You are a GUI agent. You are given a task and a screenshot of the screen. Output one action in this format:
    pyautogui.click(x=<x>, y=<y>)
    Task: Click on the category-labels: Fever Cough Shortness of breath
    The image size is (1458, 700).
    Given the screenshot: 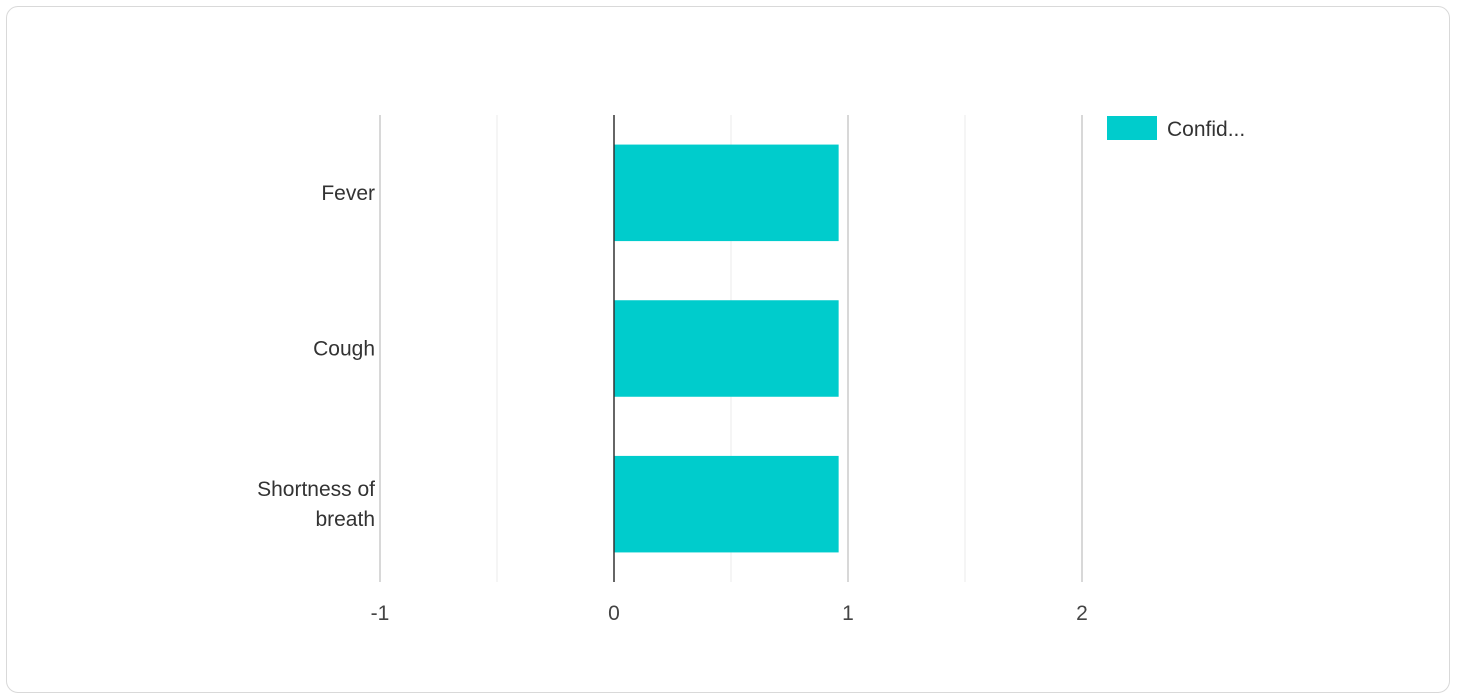 What is the action you would take?
    pyautogui.click(x=316, y=356)
    